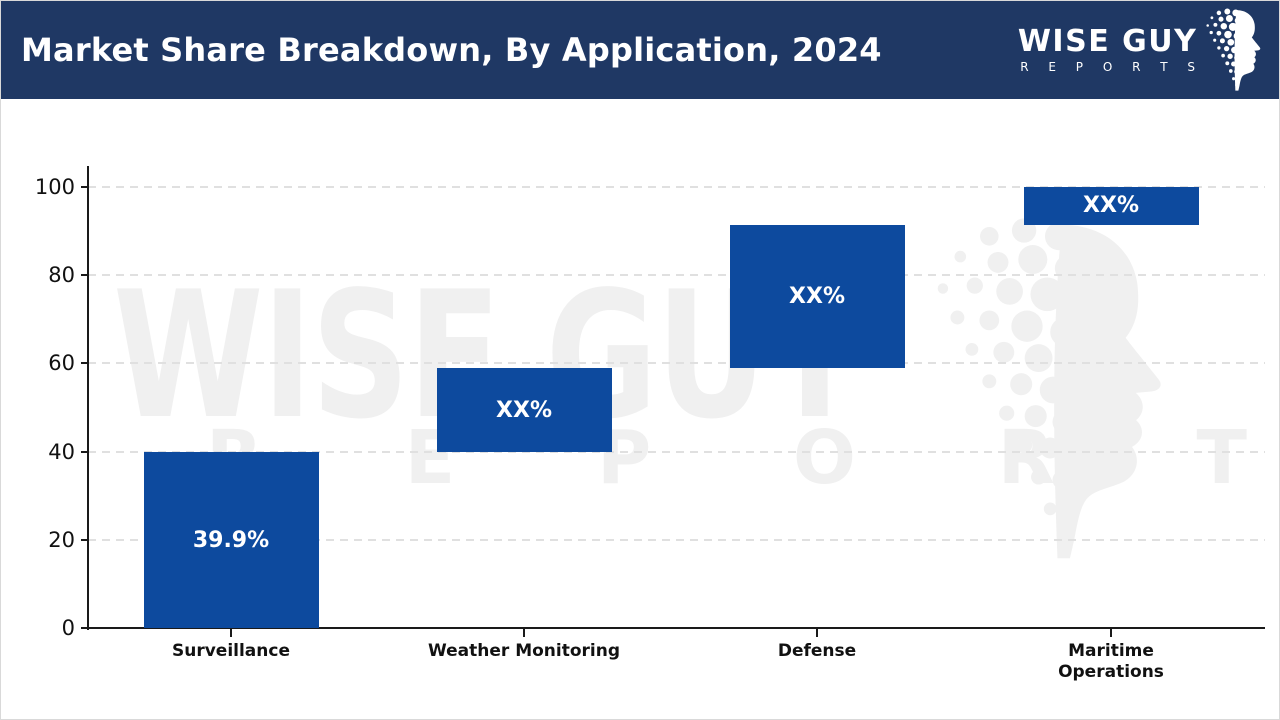  What do you see at coordinates (230, 651) in the screenshot?
I see `x-category-label: Surveillance` at bounding box center [230, 651].